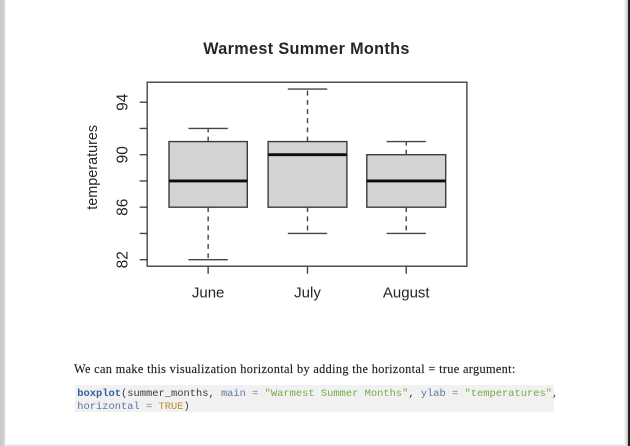 This screenshot has height=446, width=630. What do you see at coordinates (307, 293) in the screenshot?
I see `svg-text: July` at bounding box center [307, 293].